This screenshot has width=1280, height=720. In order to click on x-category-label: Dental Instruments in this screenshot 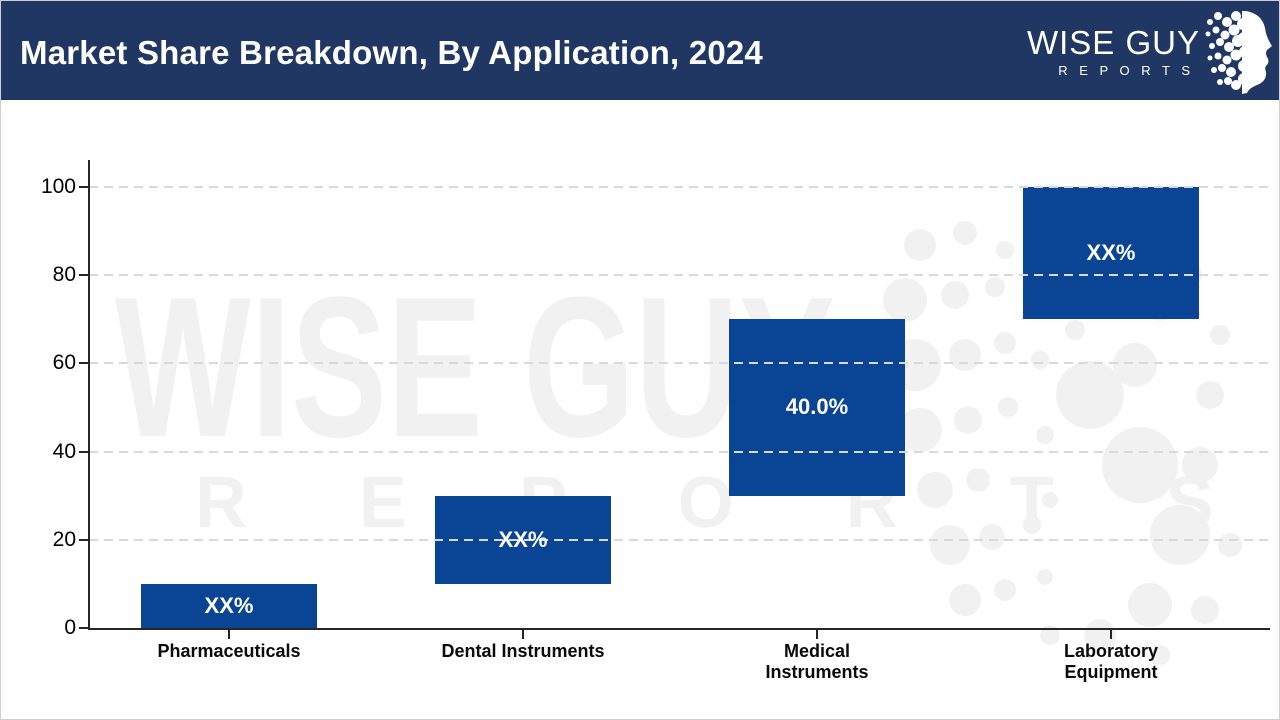, I will do `click(523, 651)`.